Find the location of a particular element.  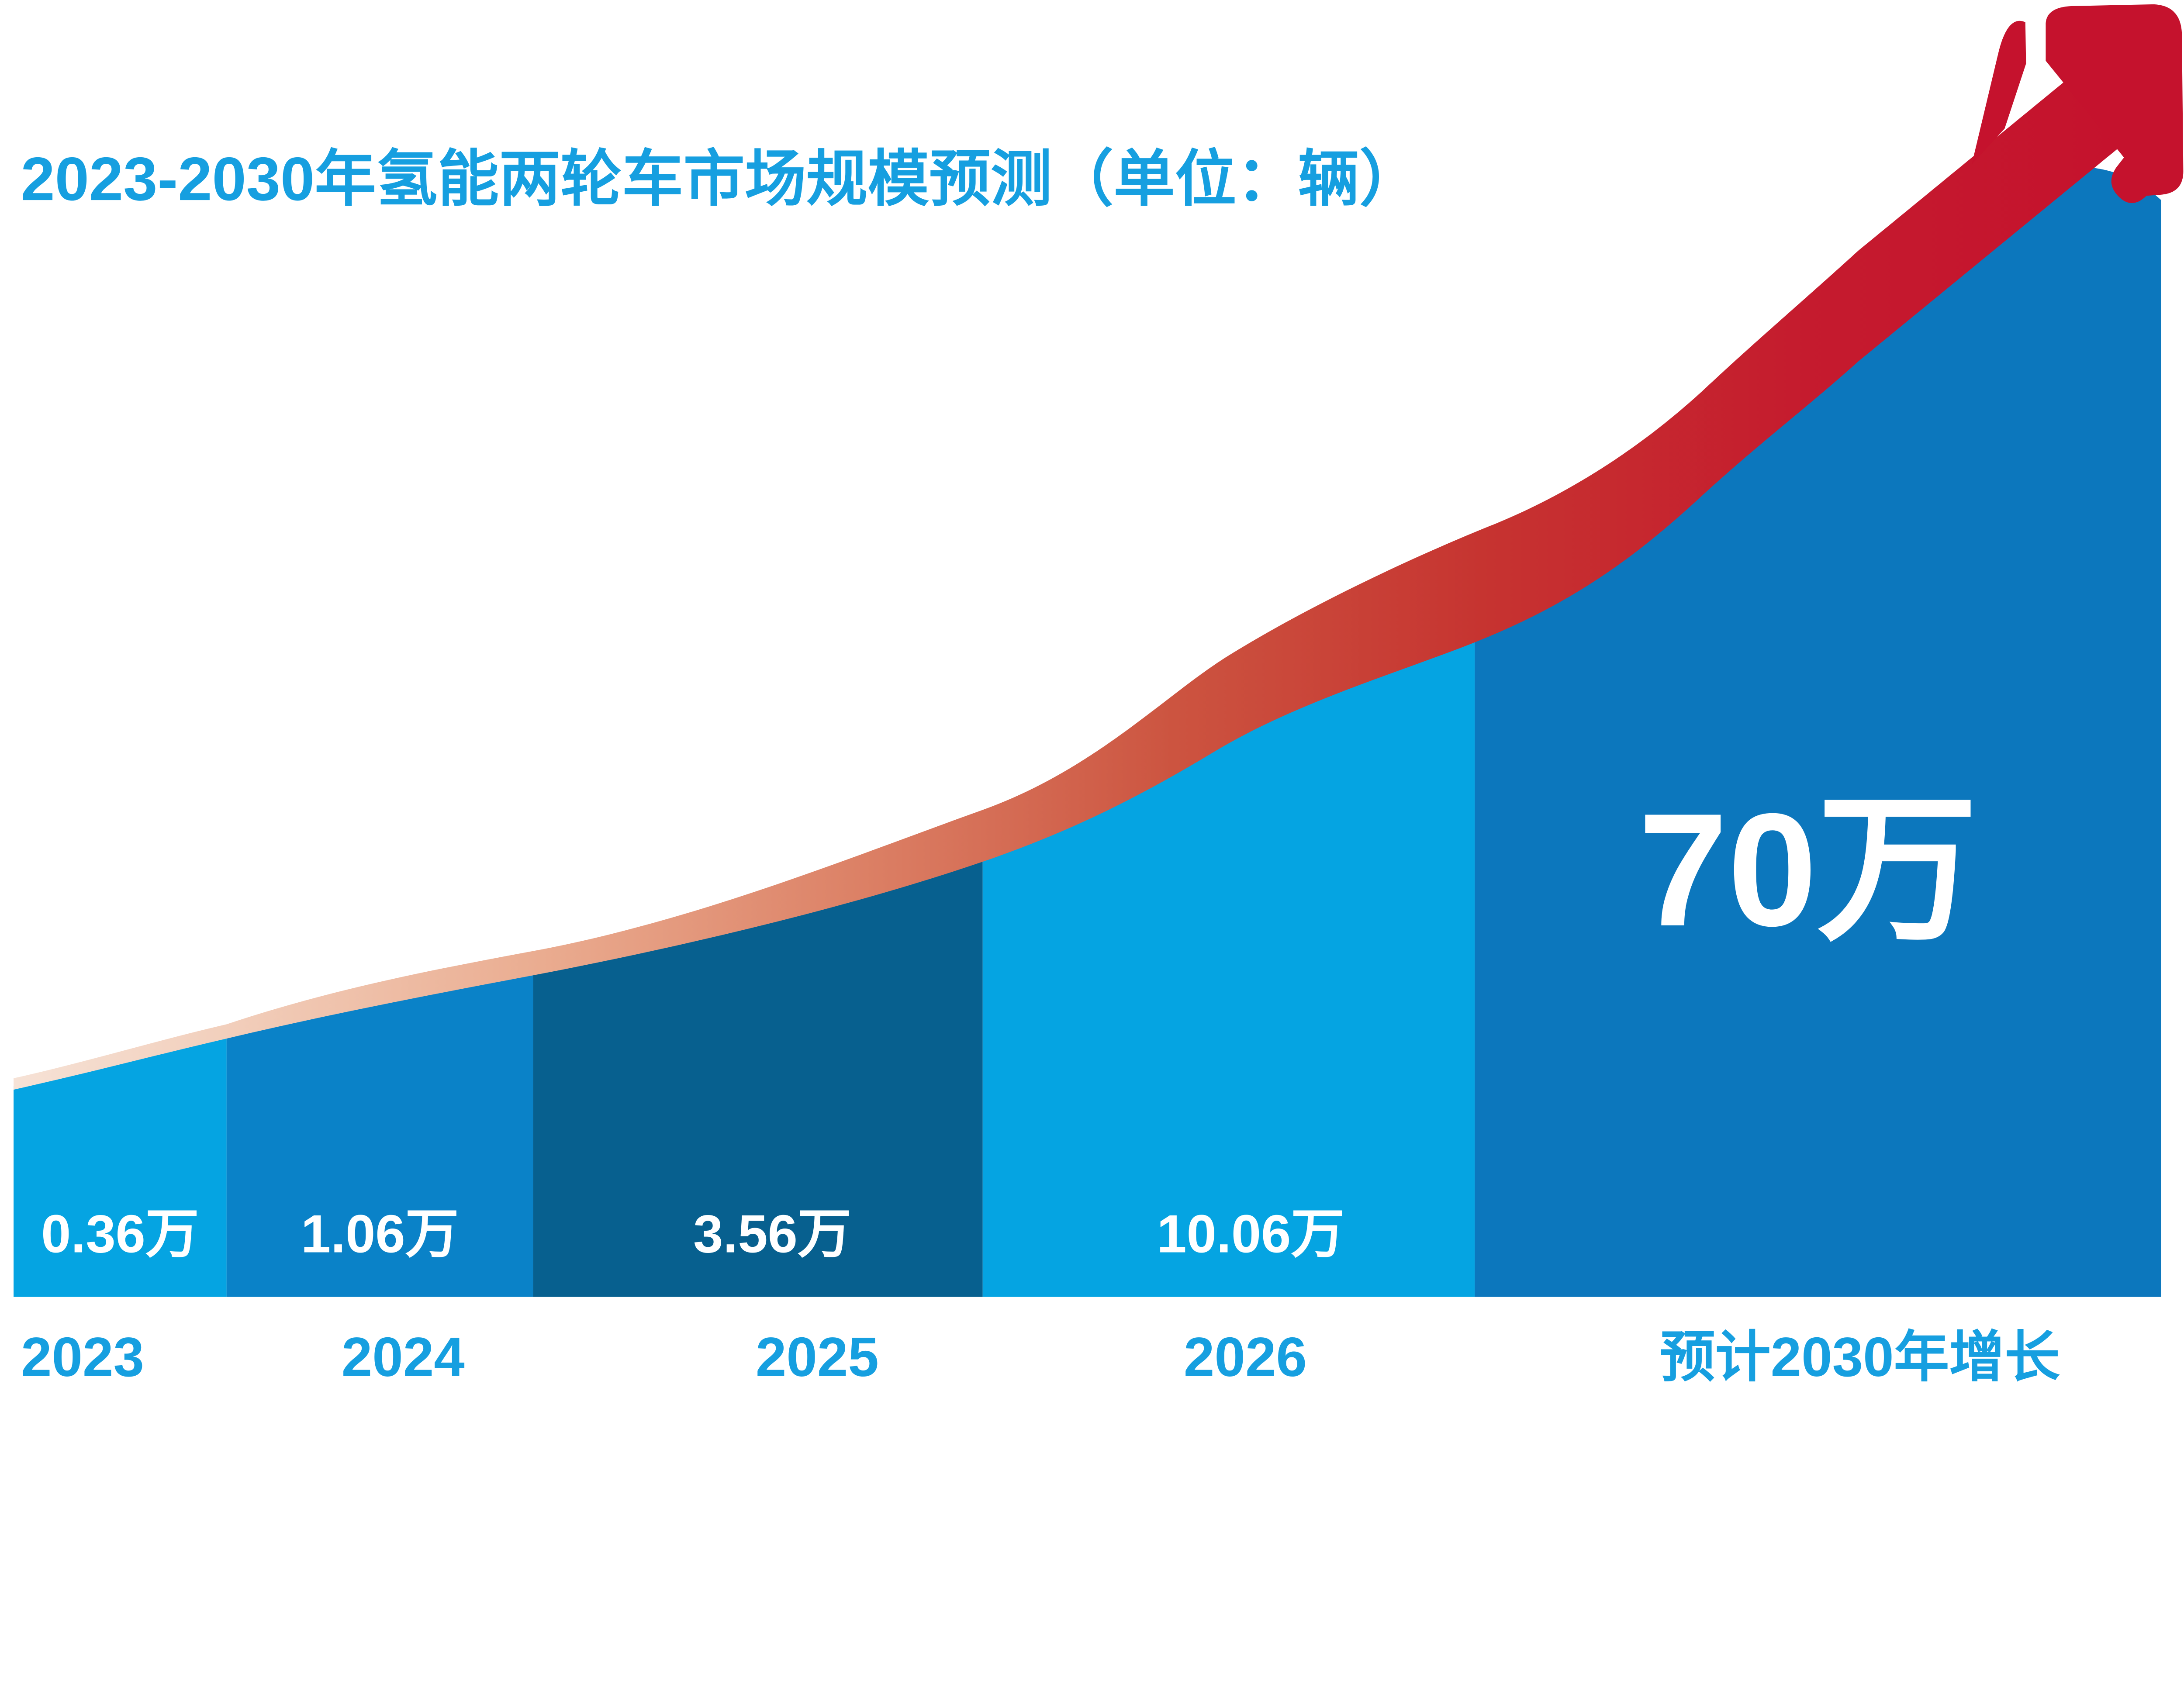

bar-2026 is located at coordinates (1228, 967).